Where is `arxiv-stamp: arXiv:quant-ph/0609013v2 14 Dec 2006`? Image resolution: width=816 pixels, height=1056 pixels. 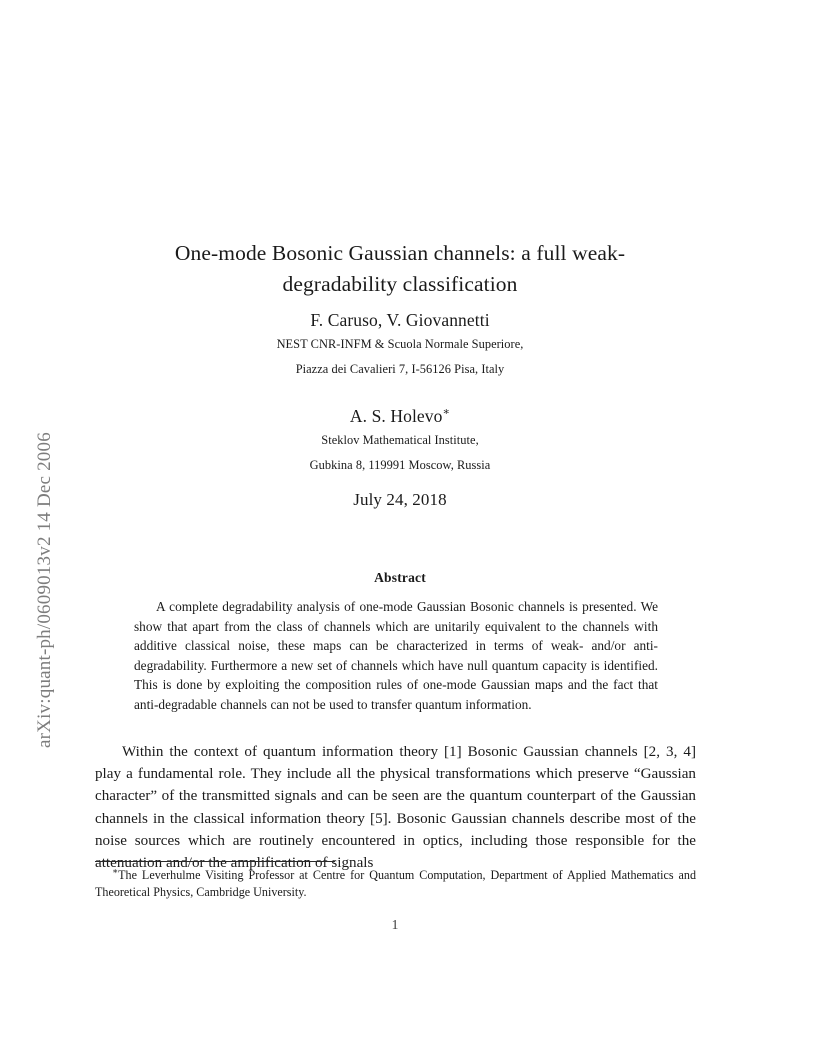 arxiv-stamp: arXiv:quant-ph/0609013v2 14 Dec 2006 is located at coordinates (35, 528).